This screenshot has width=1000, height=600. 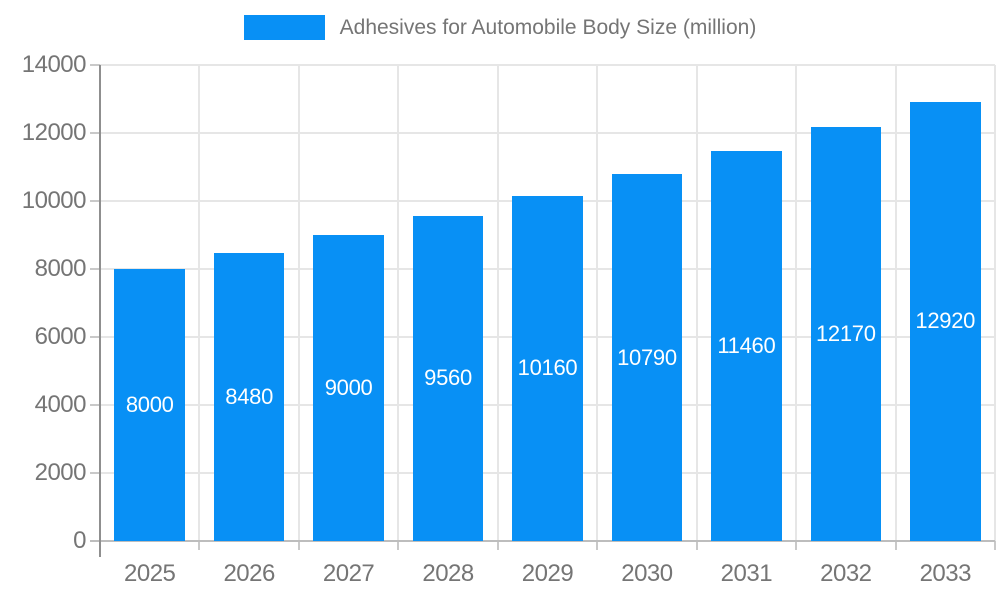 I want to click on bar-value-label: 8480, so click(x=249, y=396).